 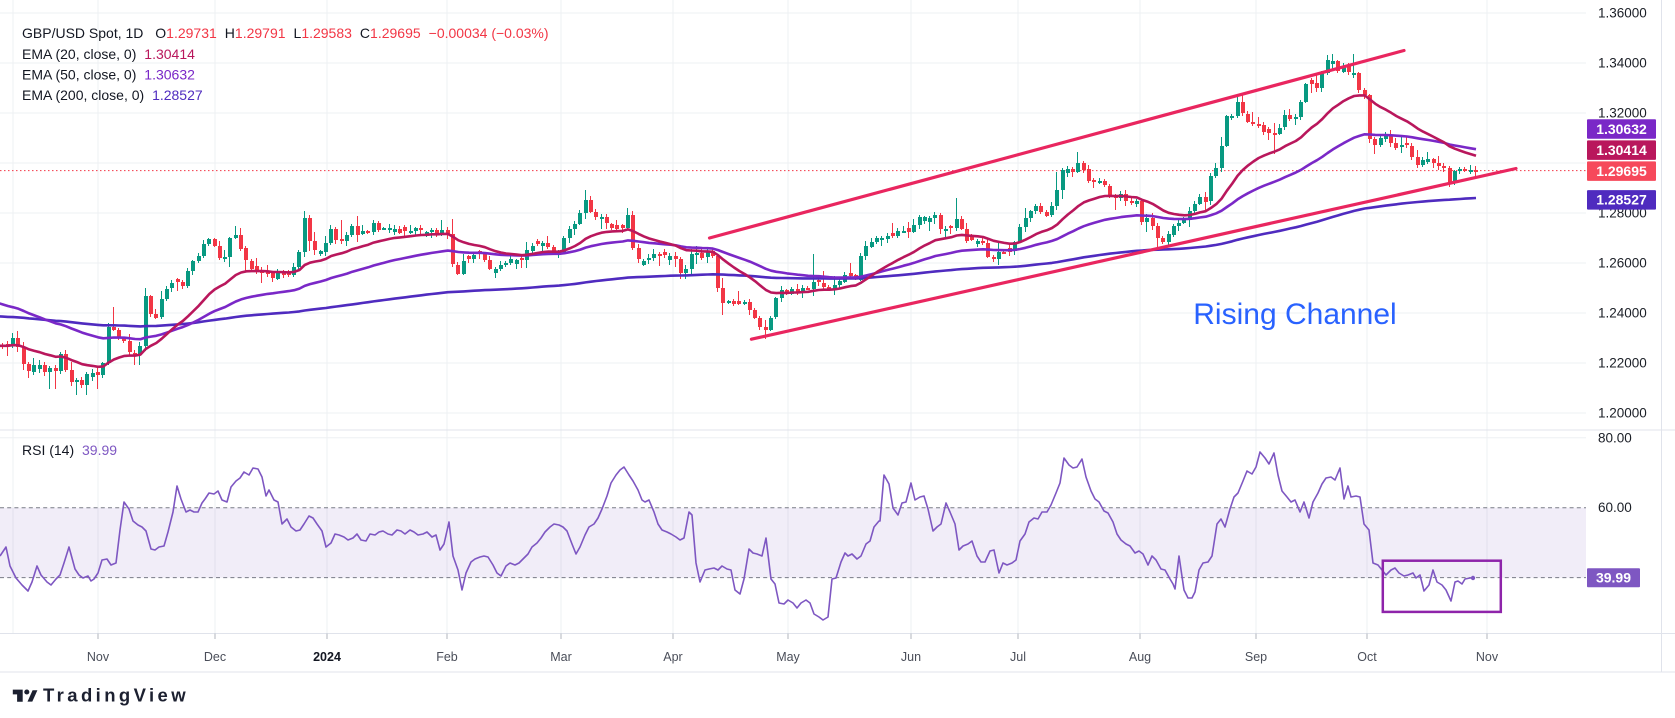 I want to click on svg-text: EMA (50, close, 0) 1.30632, so click(x=108, y=75).